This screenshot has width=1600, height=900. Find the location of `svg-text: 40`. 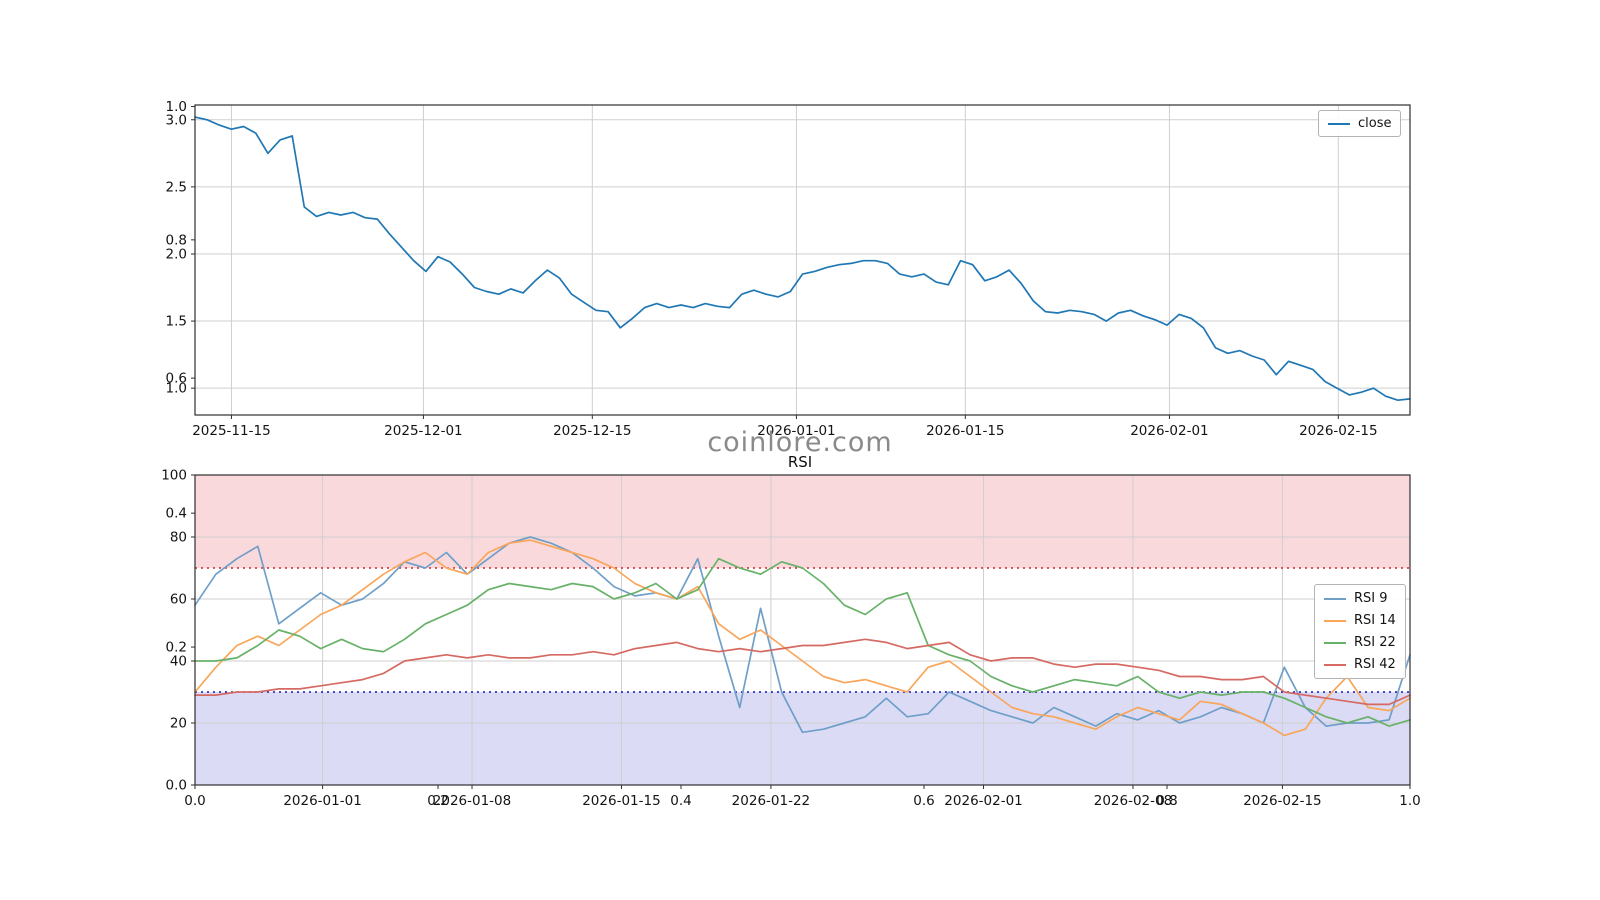

svg-text: 40 is located at coordinates (178, 662).